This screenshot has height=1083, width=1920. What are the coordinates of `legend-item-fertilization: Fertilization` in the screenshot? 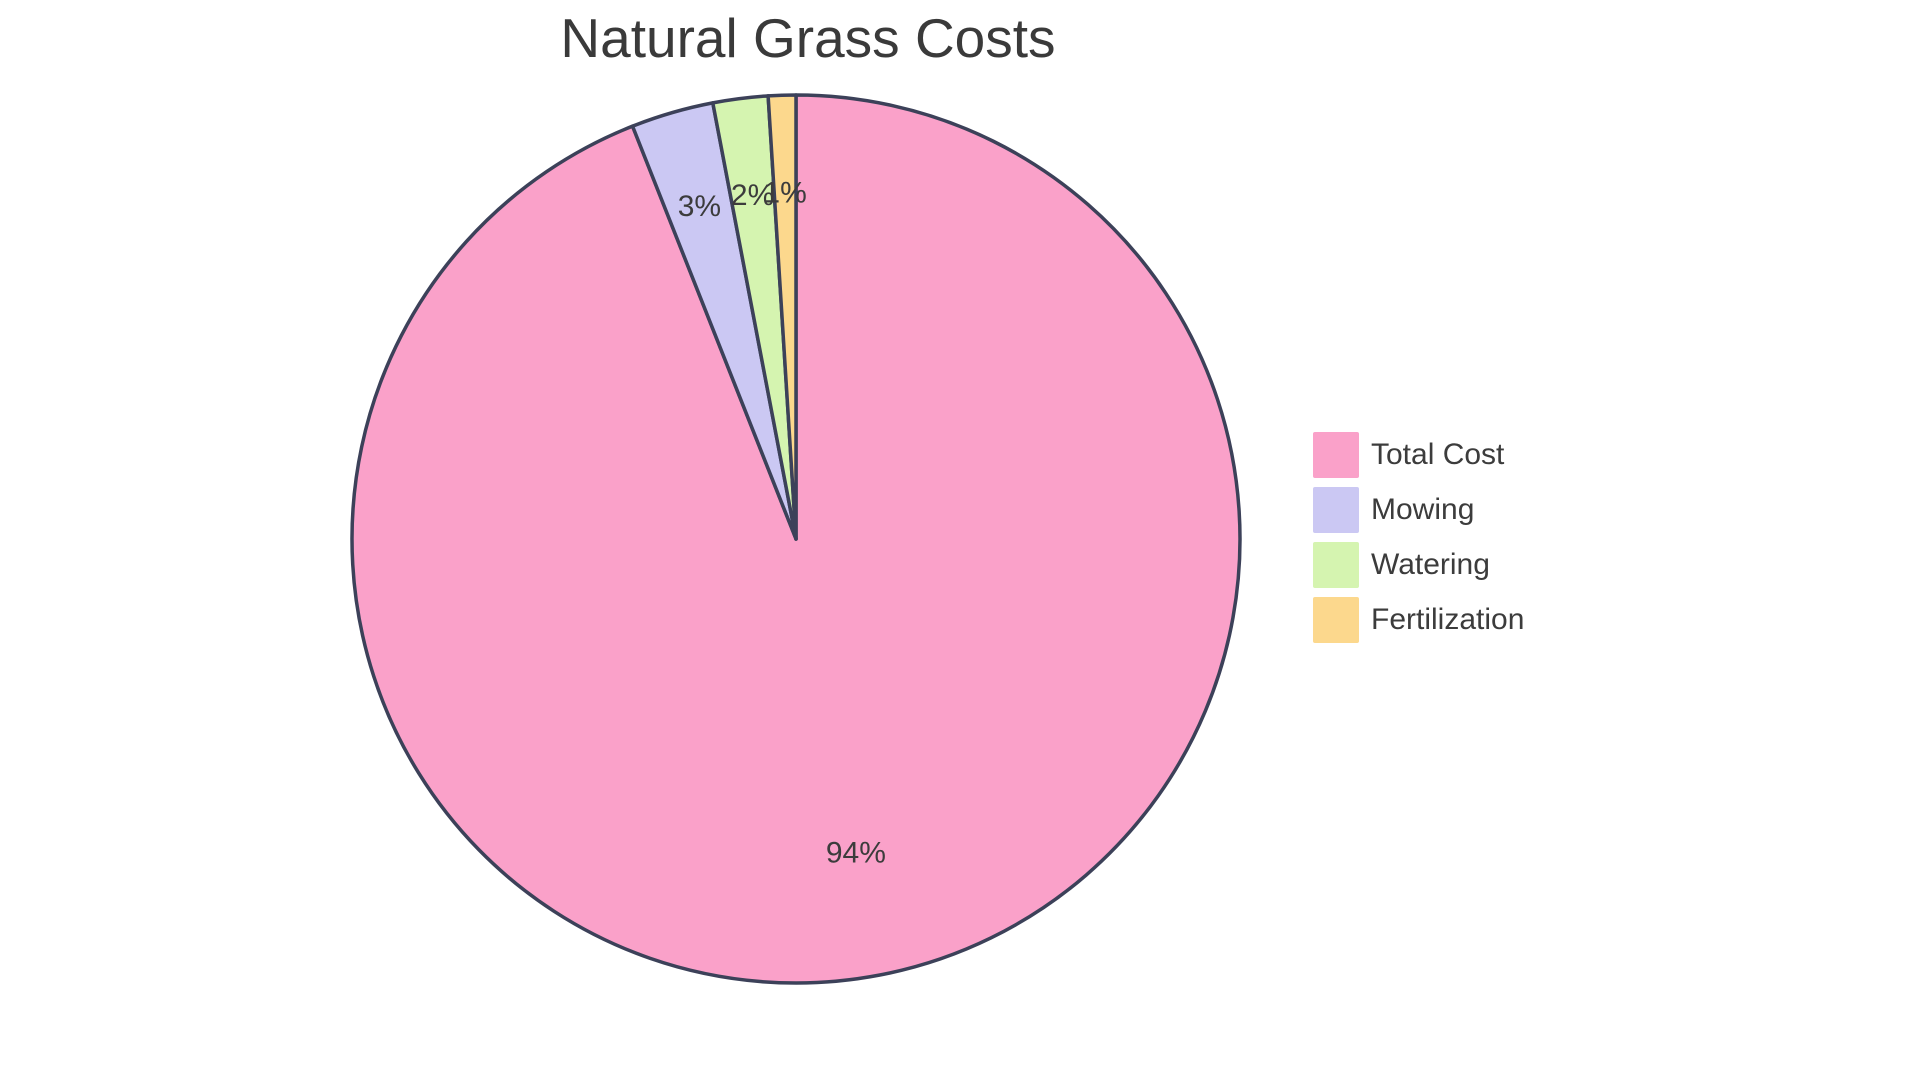 It's located at (1418, 620).